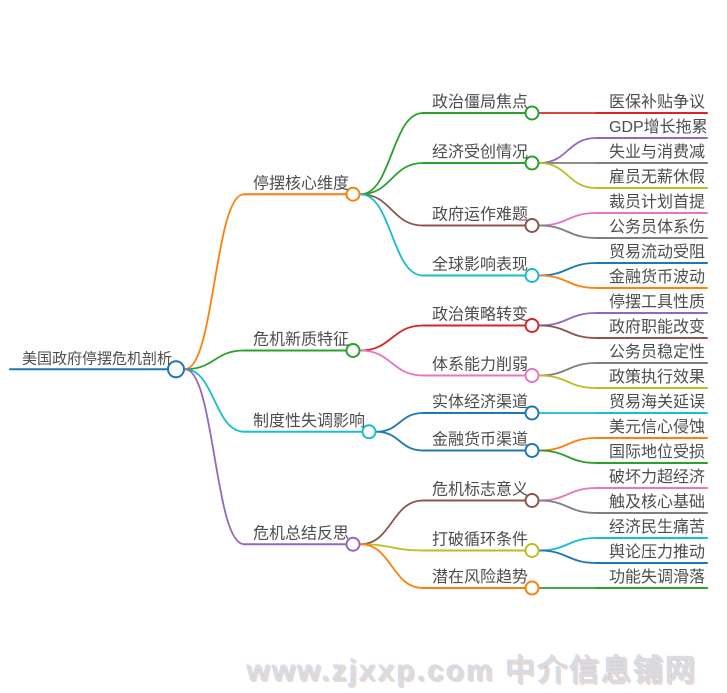  I want to click on label-healthcare-subsidy-dispute: 医保补贴争议, so click(657, 102).